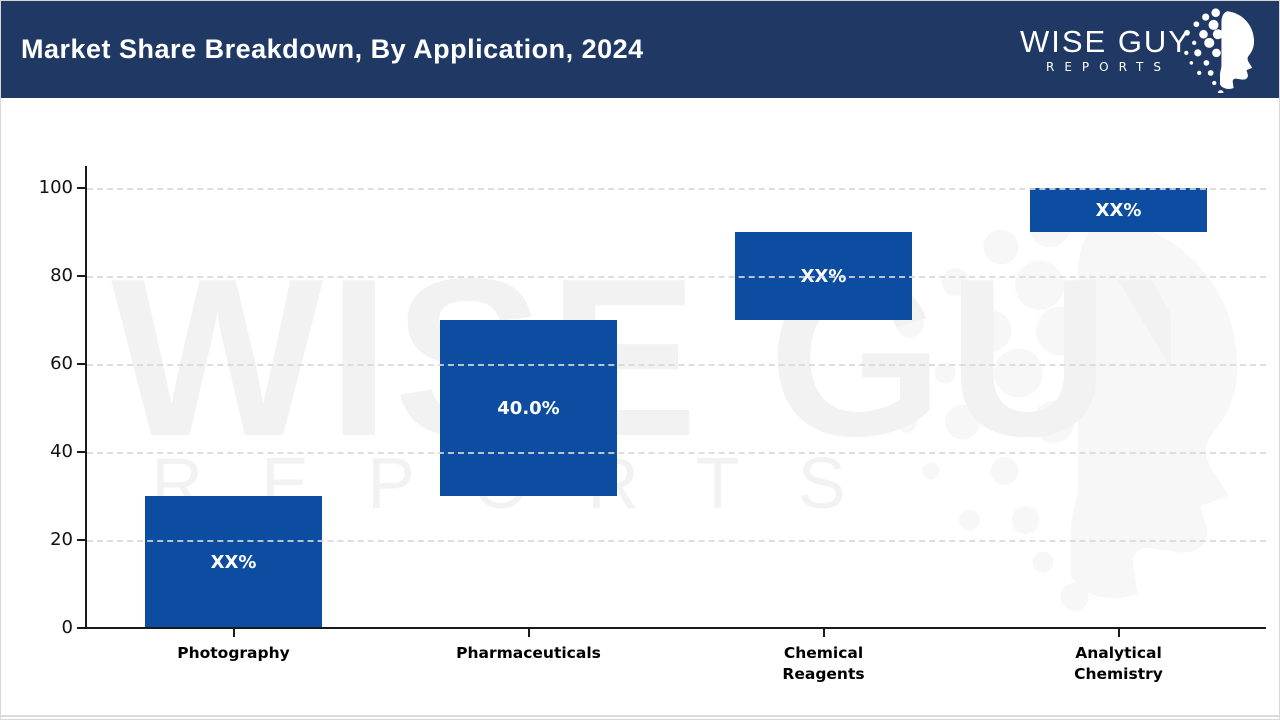 This screenshot has height=720, width=1280. Describe the element at coordinates (61, 363) in the screenshot. I see `y-tick-label-60: 60` at that location.